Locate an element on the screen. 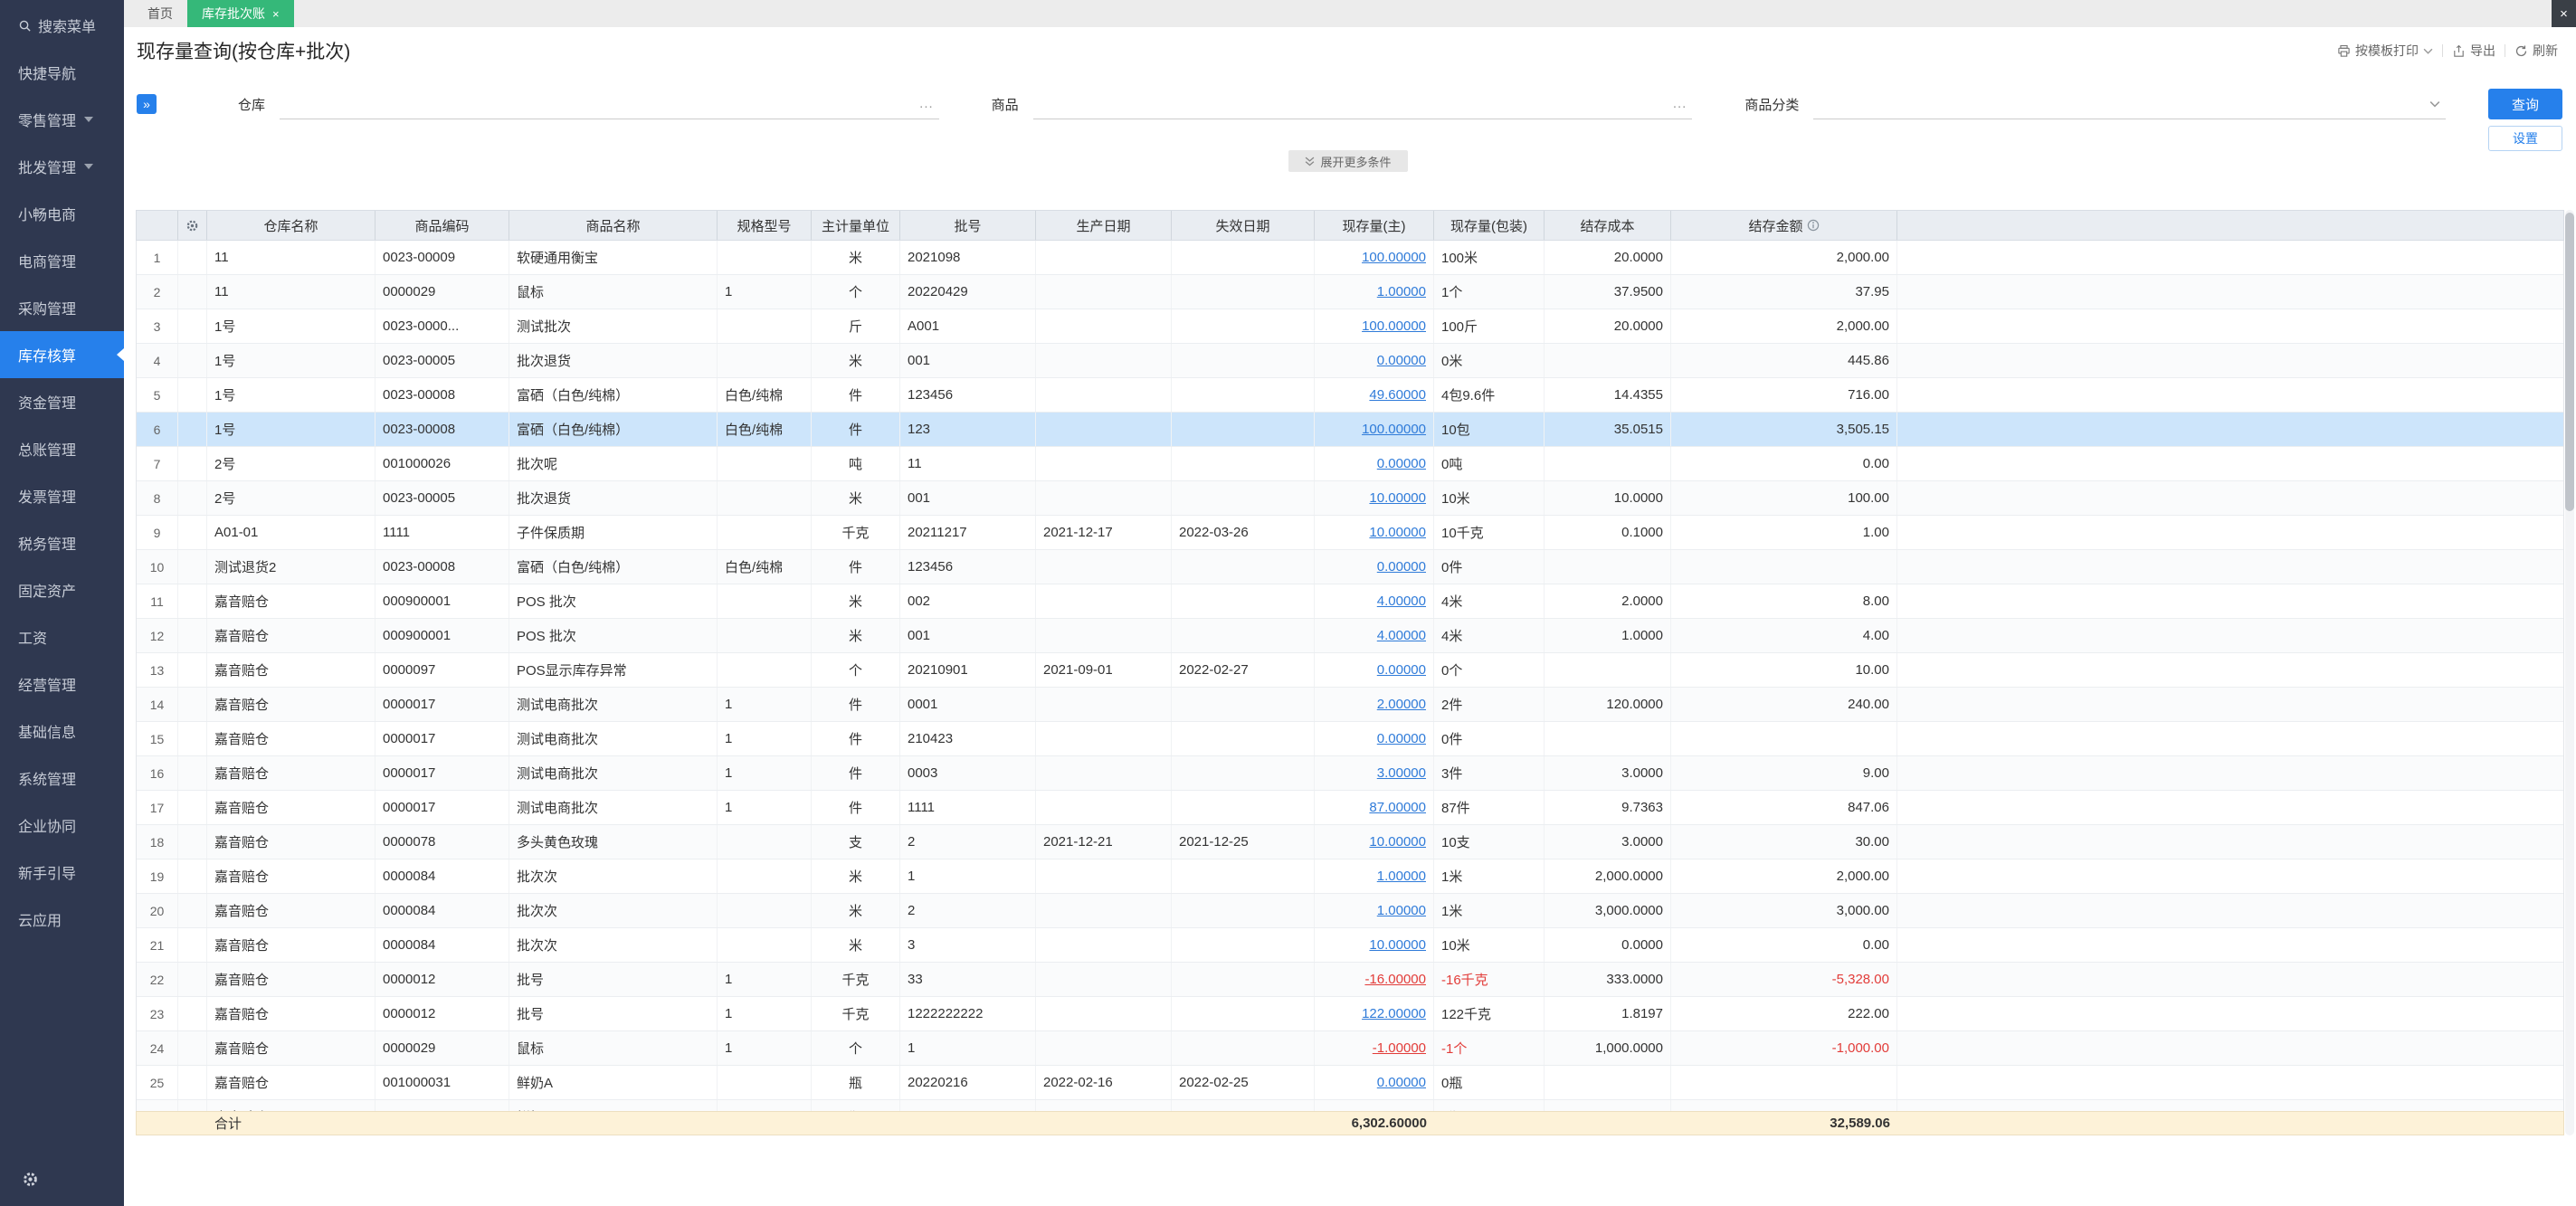 Image resolution: width=2576 pixels, height=1206 pixels. column-header-qty_pkg: 现存量(包装) is located at coordinates (1489, 225).